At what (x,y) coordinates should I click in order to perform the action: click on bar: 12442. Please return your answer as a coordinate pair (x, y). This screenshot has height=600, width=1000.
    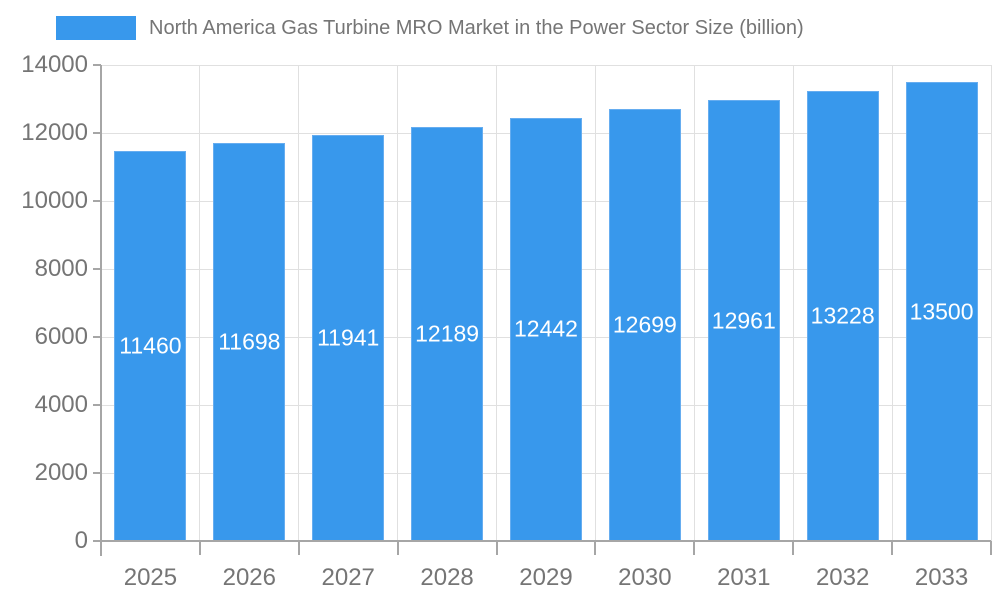
    Looking at the image, I should click on (546, 329).